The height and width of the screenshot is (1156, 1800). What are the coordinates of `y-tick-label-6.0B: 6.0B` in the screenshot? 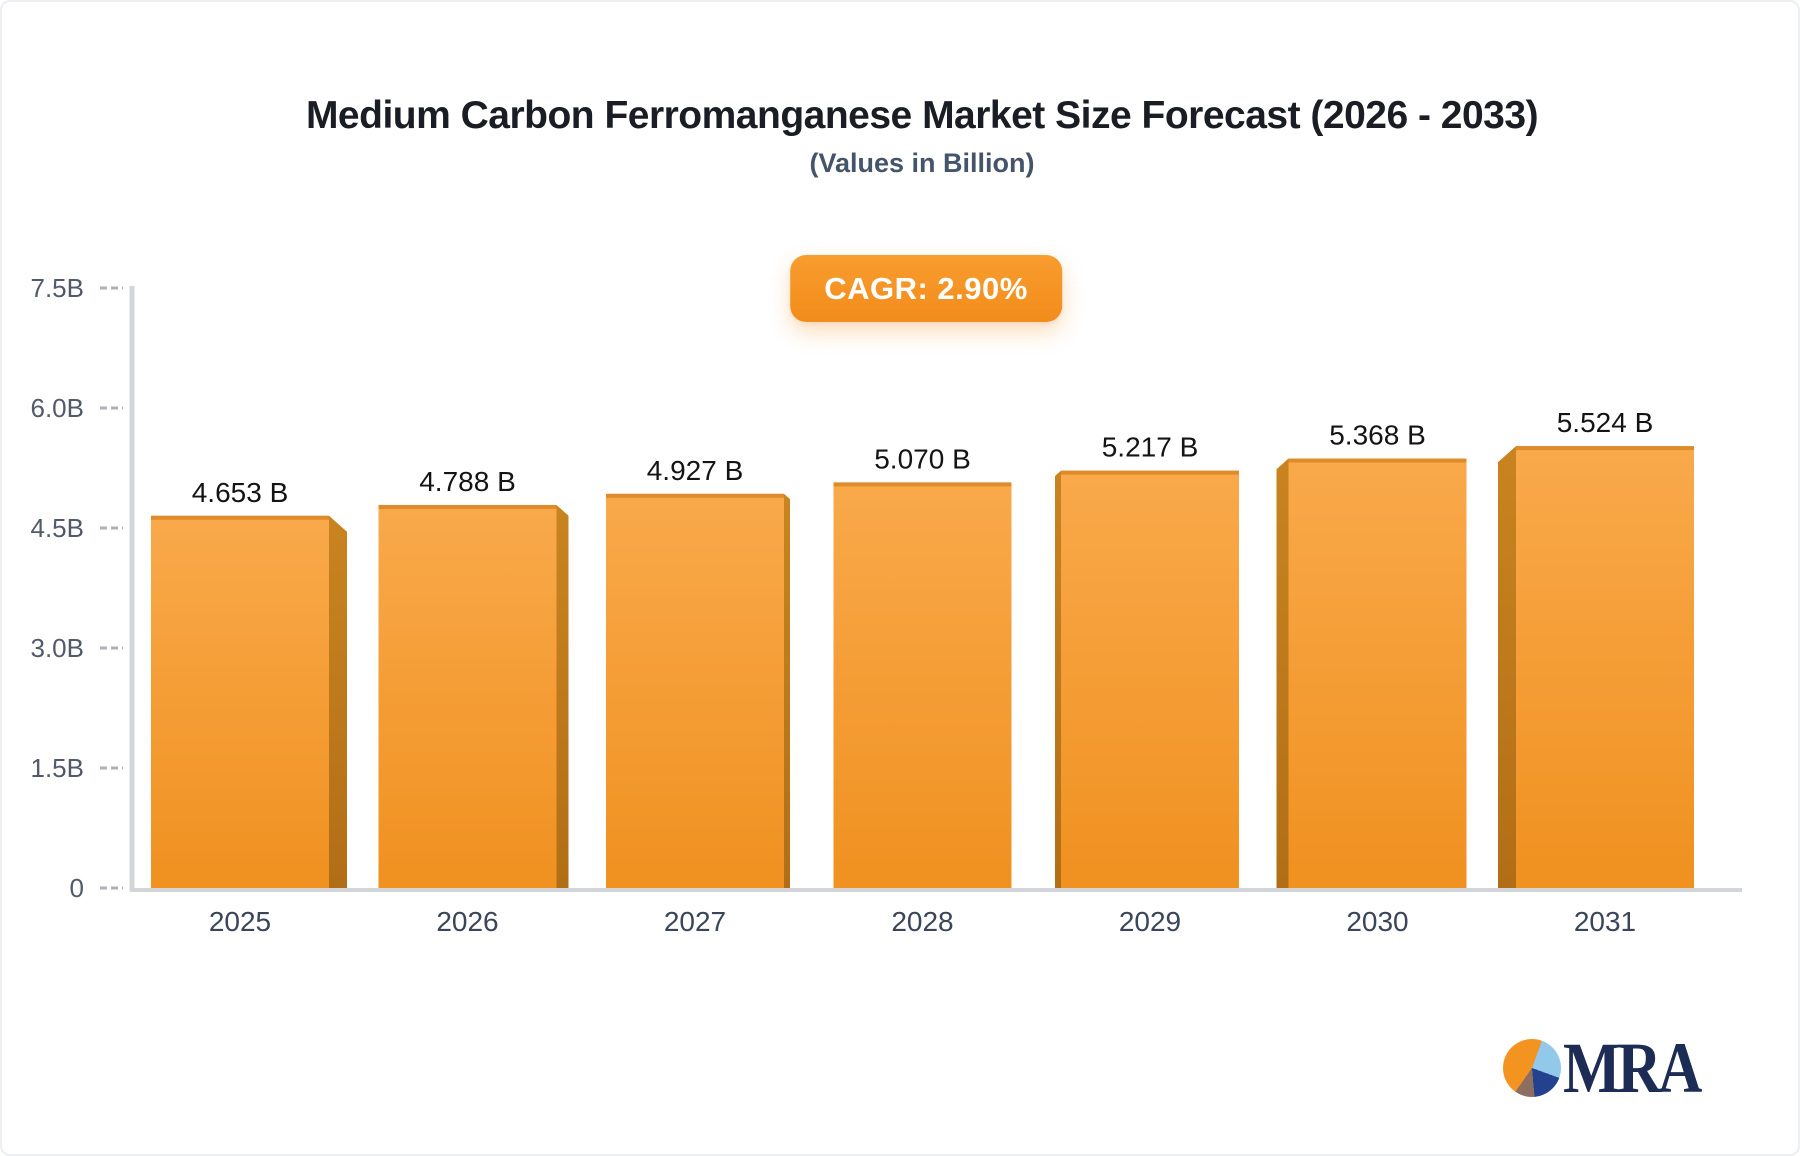 It's located at (58, 408).